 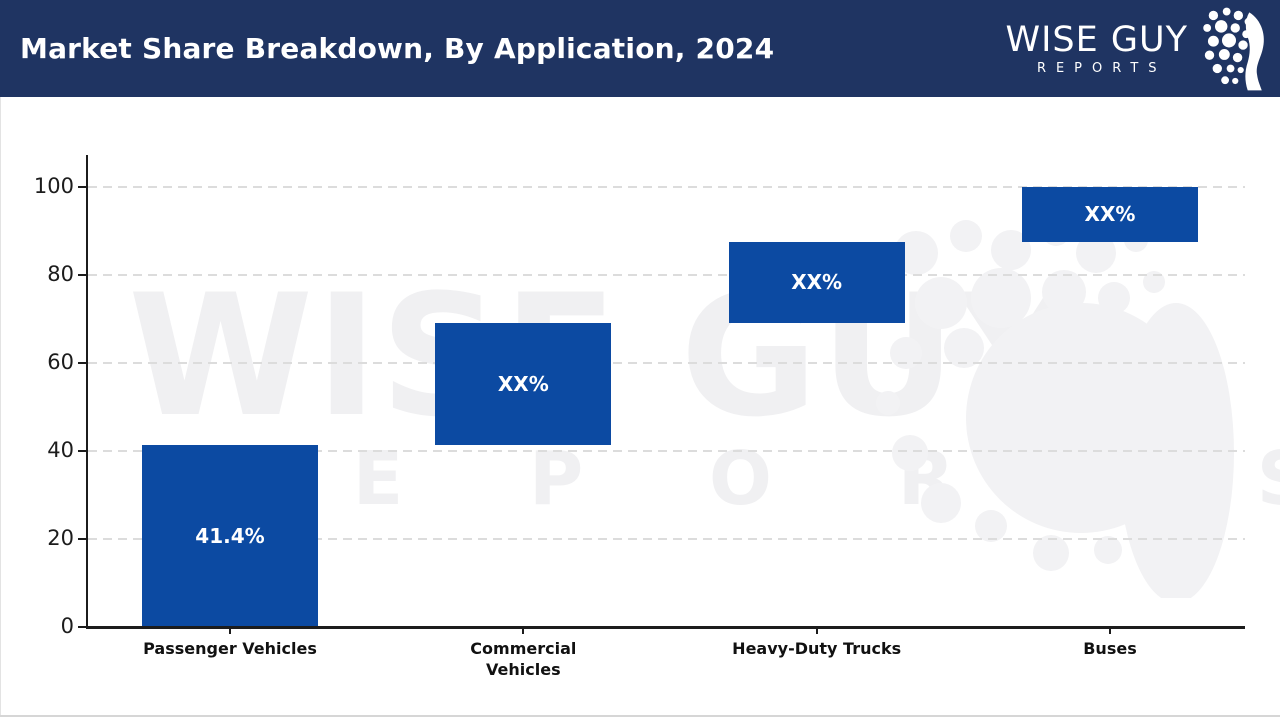 I want to click on bar-segment: 41.4%, so click(x=230, y=535).